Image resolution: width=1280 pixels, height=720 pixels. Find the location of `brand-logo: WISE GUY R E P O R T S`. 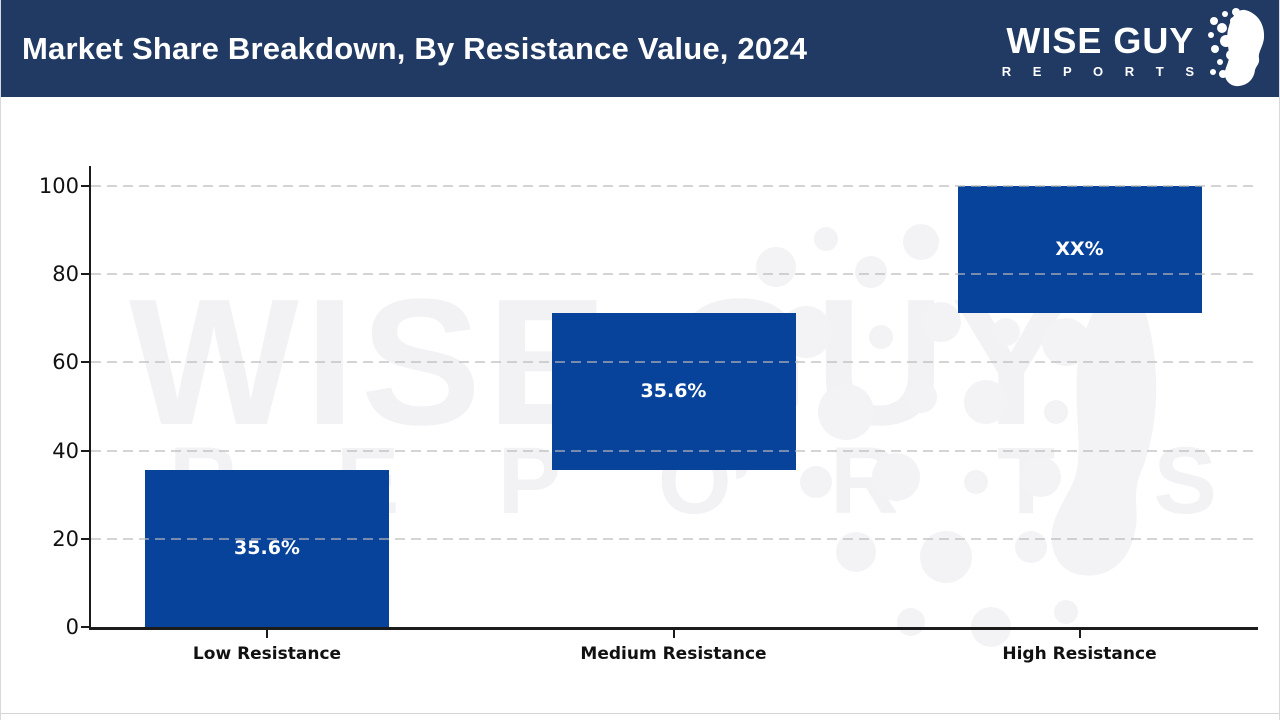

brand-logo: WISE GUY R E P O R T S is located at coordinates (1132, 50).